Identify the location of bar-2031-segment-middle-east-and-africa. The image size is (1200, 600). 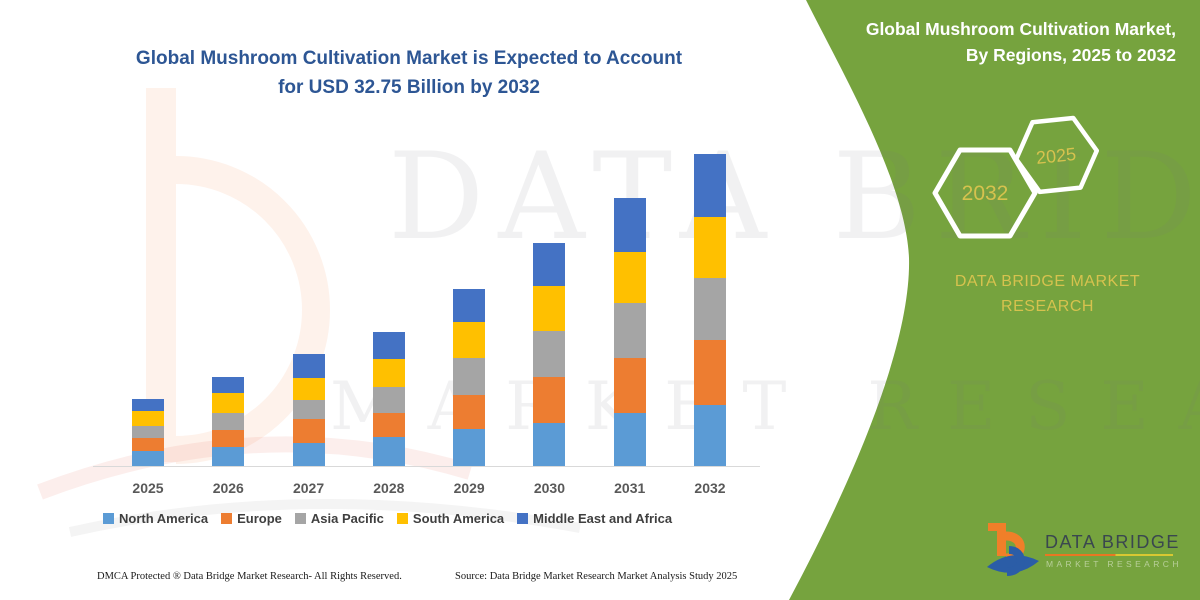
(629, 225).